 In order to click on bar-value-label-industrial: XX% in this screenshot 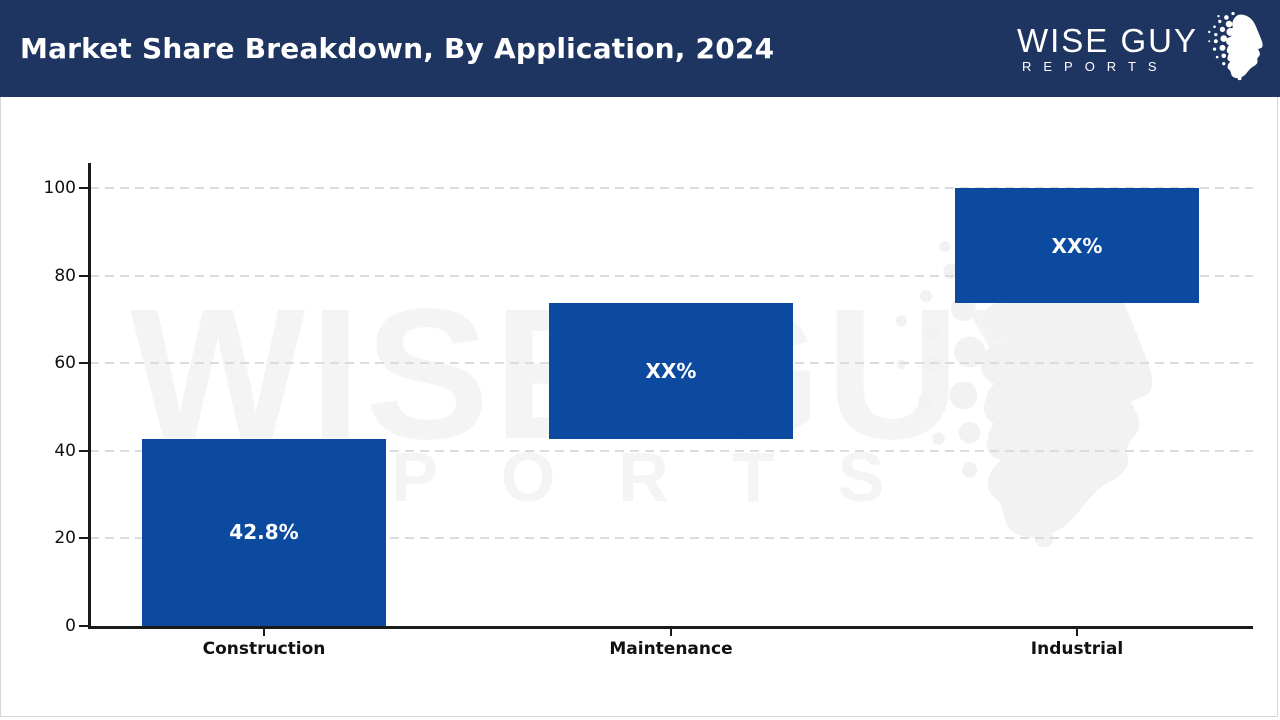, I will do `click(1077, 245)`.